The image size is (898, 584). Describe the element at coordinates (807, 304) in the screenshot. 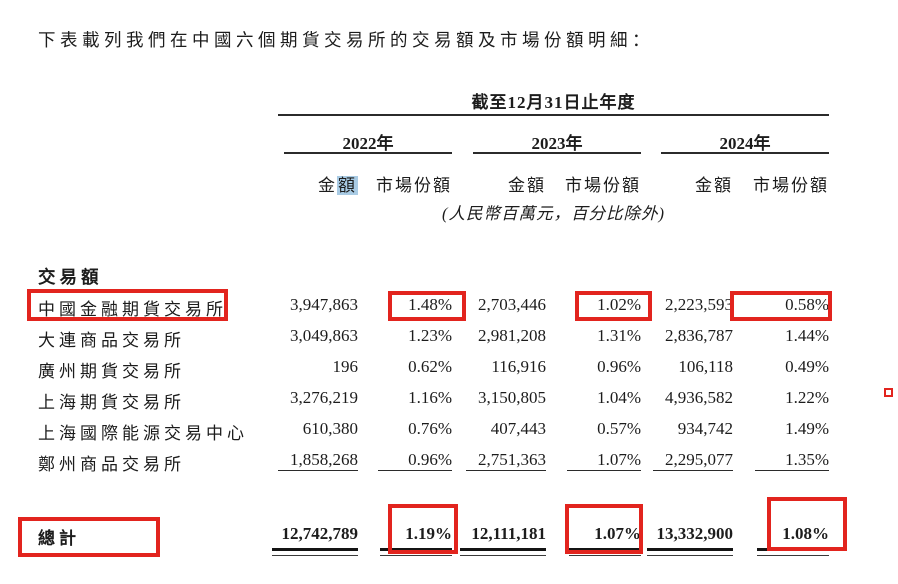

I see `cell-share: 0.58%` at that location.